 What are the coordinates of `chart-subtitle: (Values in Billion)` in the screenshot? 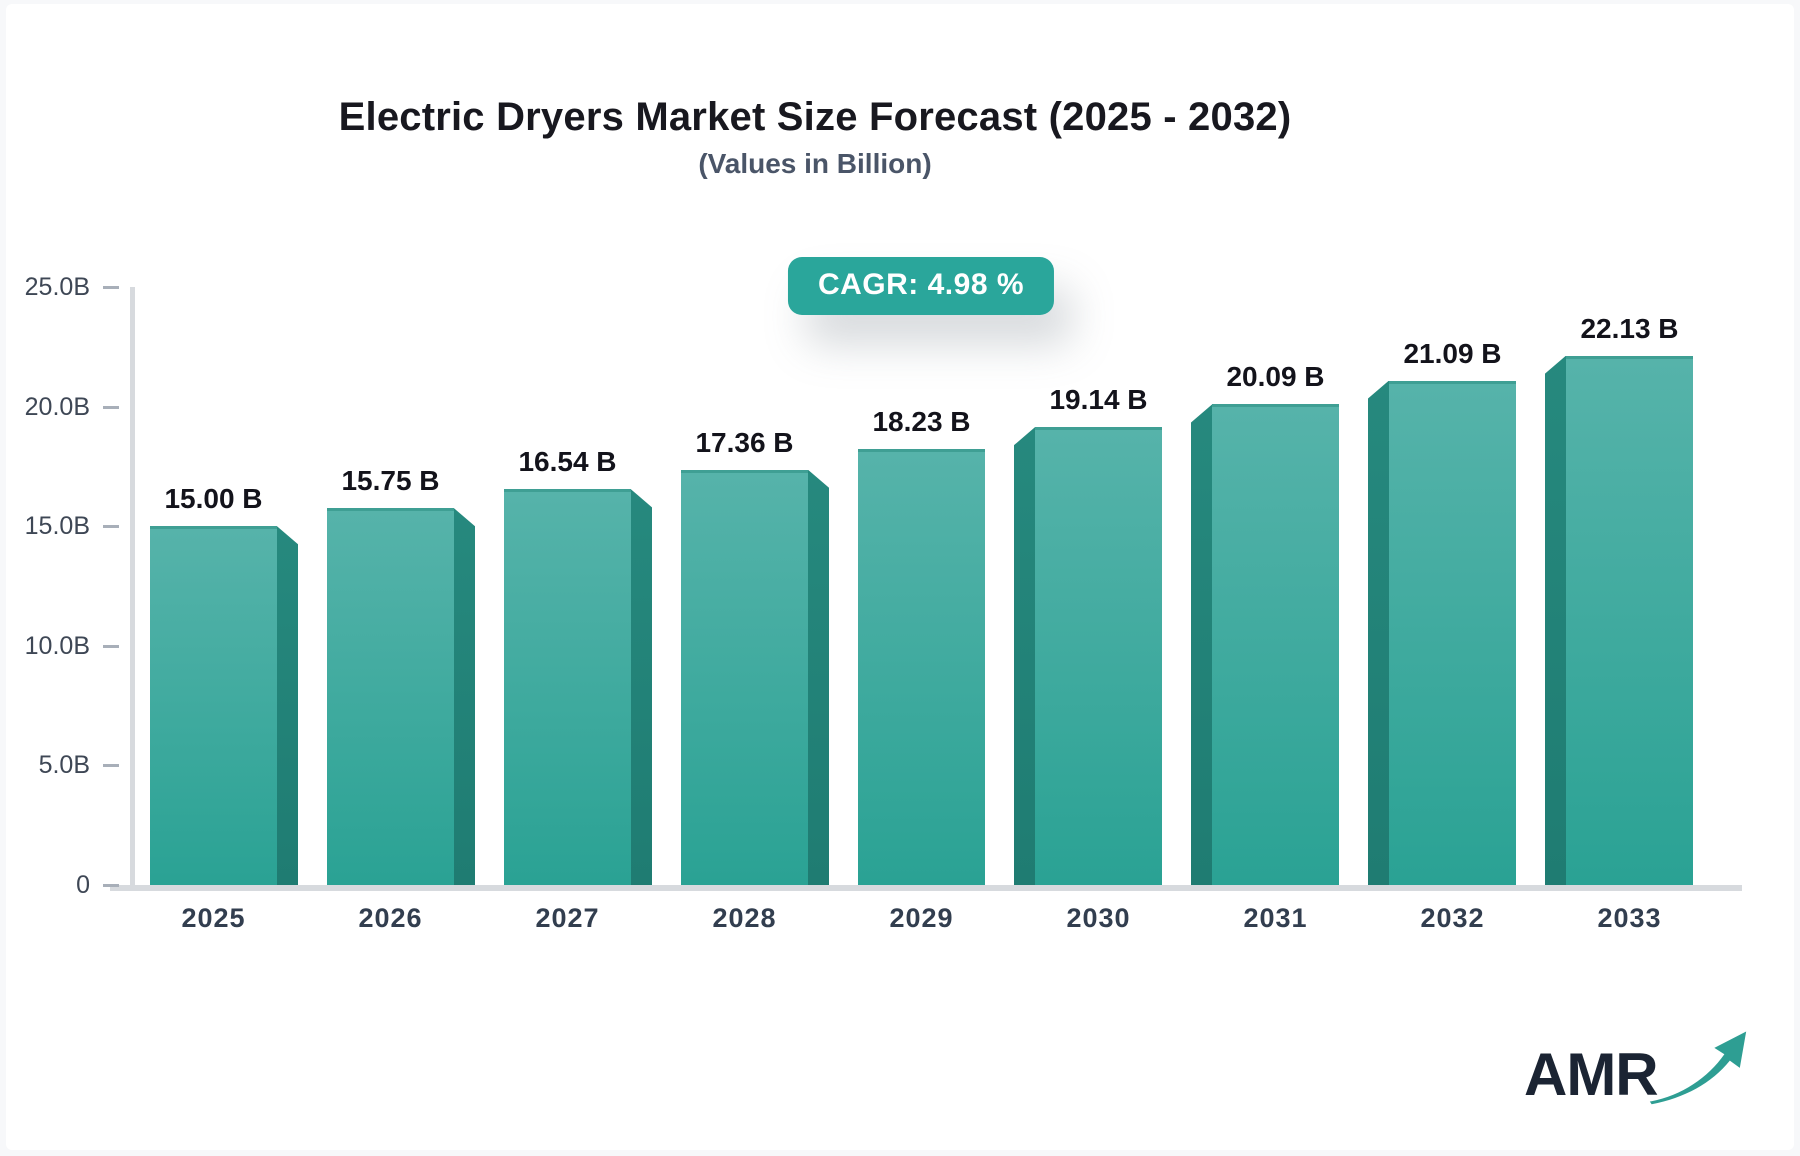 It's located at (815, 163).